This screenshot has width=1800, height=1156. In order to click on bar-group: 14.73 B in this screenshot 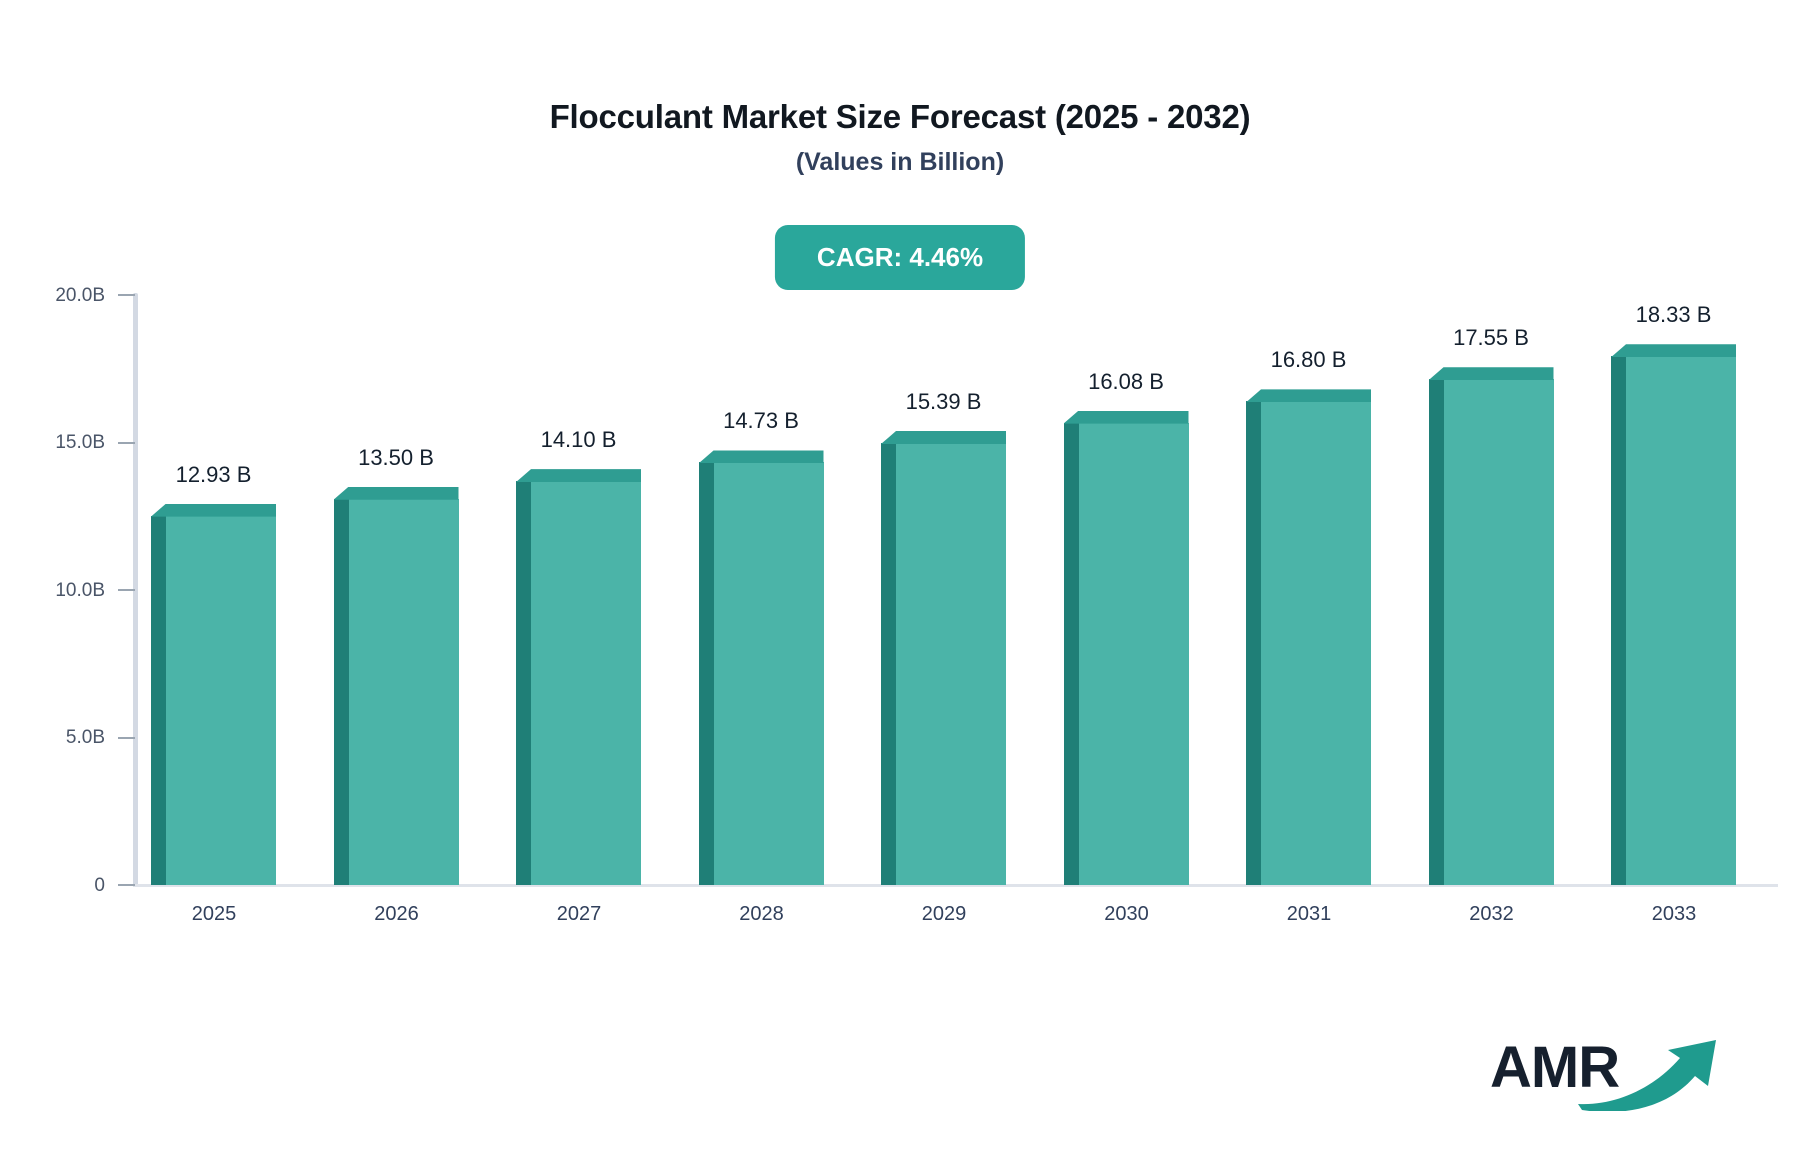, I will do `click(761, 646)`.